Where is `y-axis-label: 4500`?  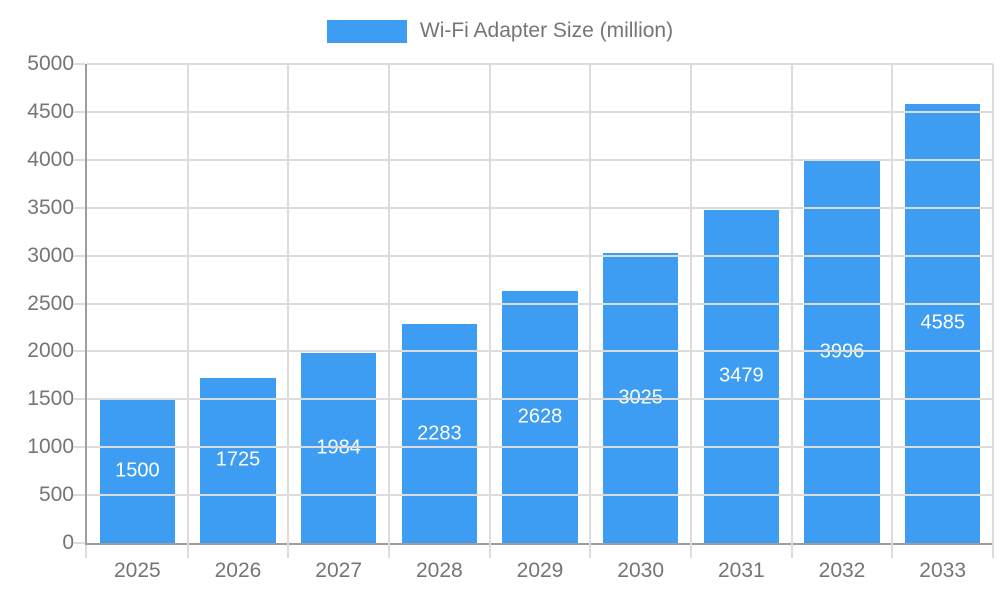 y-axis-label: 4500 is located at coordinates (50, 111).